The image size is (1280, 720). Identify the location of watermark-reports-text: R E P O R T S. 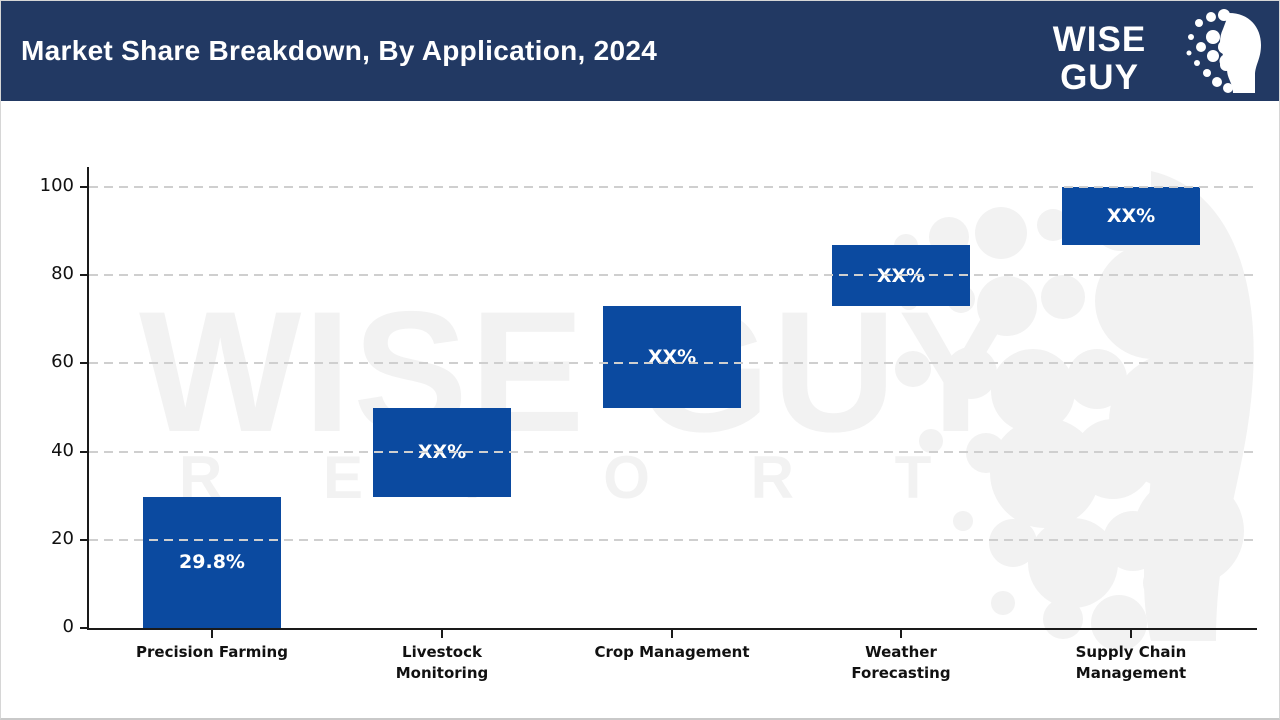
(646, 477).